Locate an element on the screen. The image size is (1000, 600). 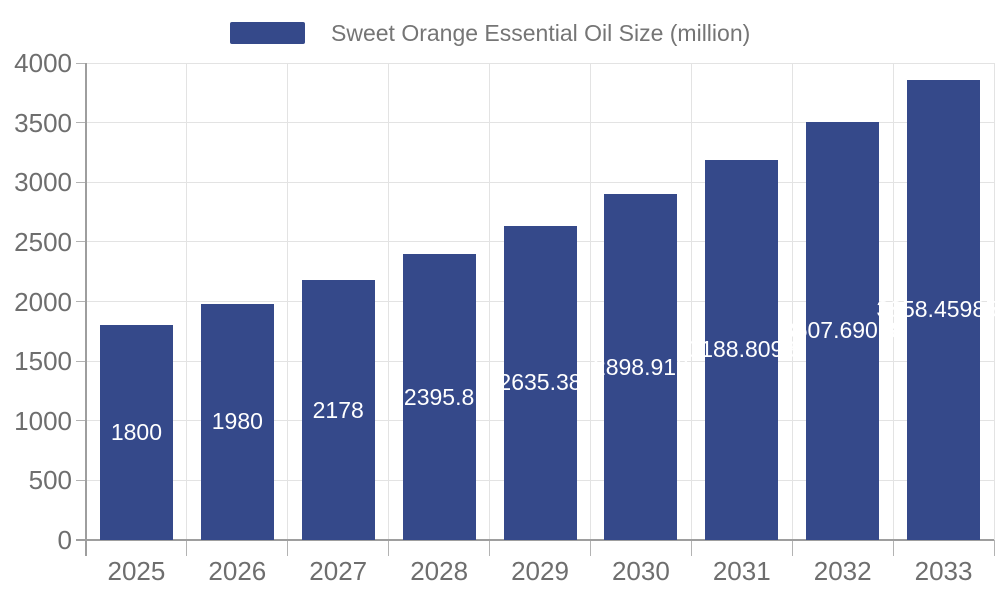
y-axis-line is located at coordinates (86, 309).